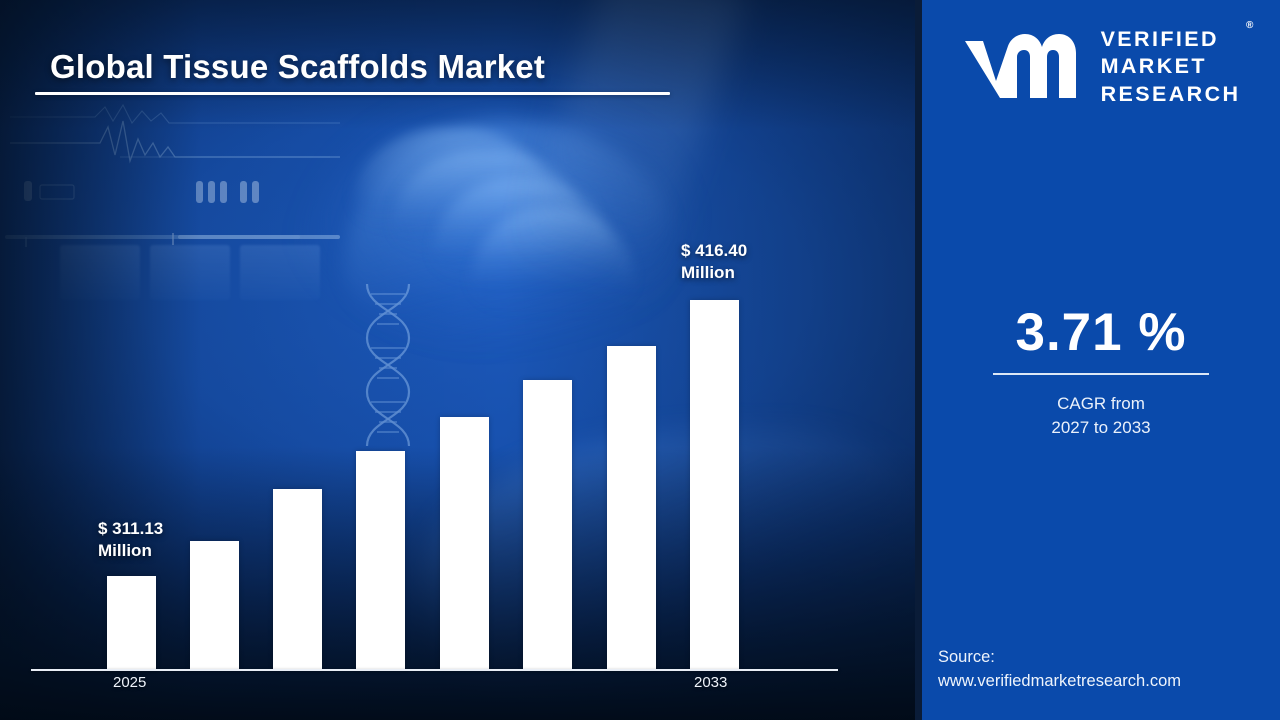 This screenshot has height=720, width=1280. I want to click on logo: VERIFIED MARKET RESEARCH ®, so click(1101, 63).